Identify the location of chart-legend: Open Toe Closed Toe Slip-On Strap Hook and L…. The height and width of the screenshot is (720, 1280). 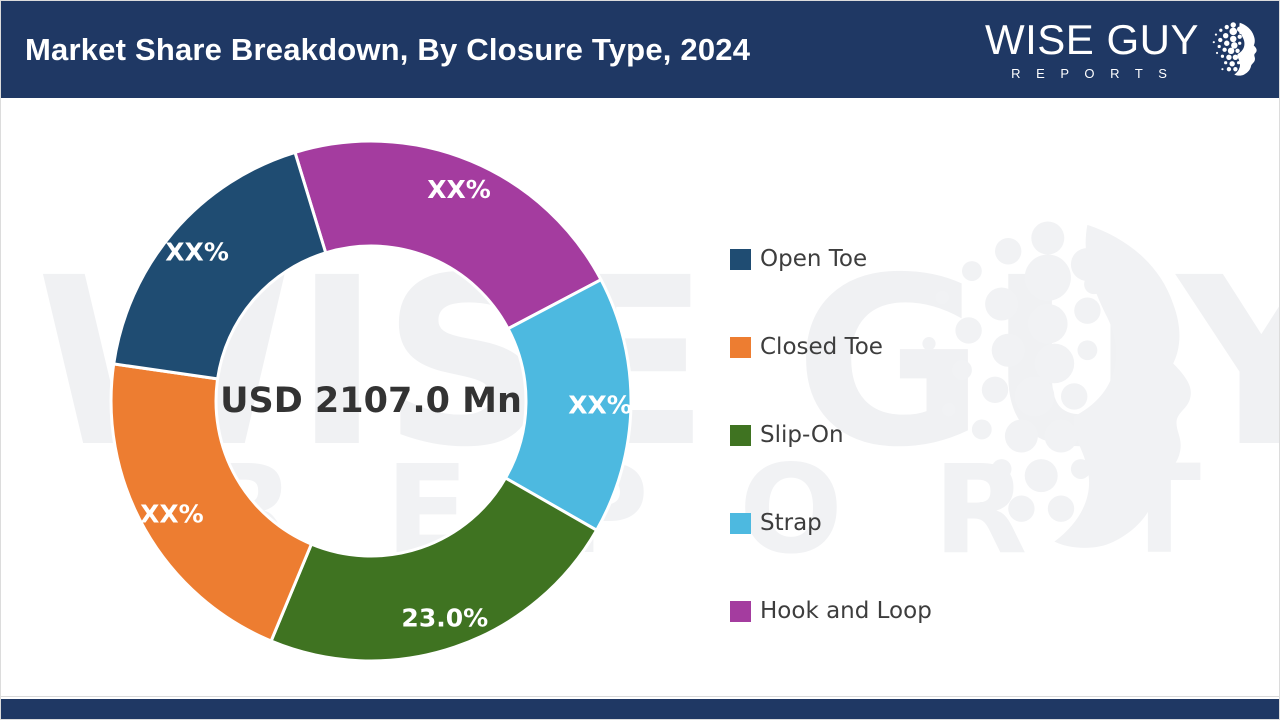
(831, 465).